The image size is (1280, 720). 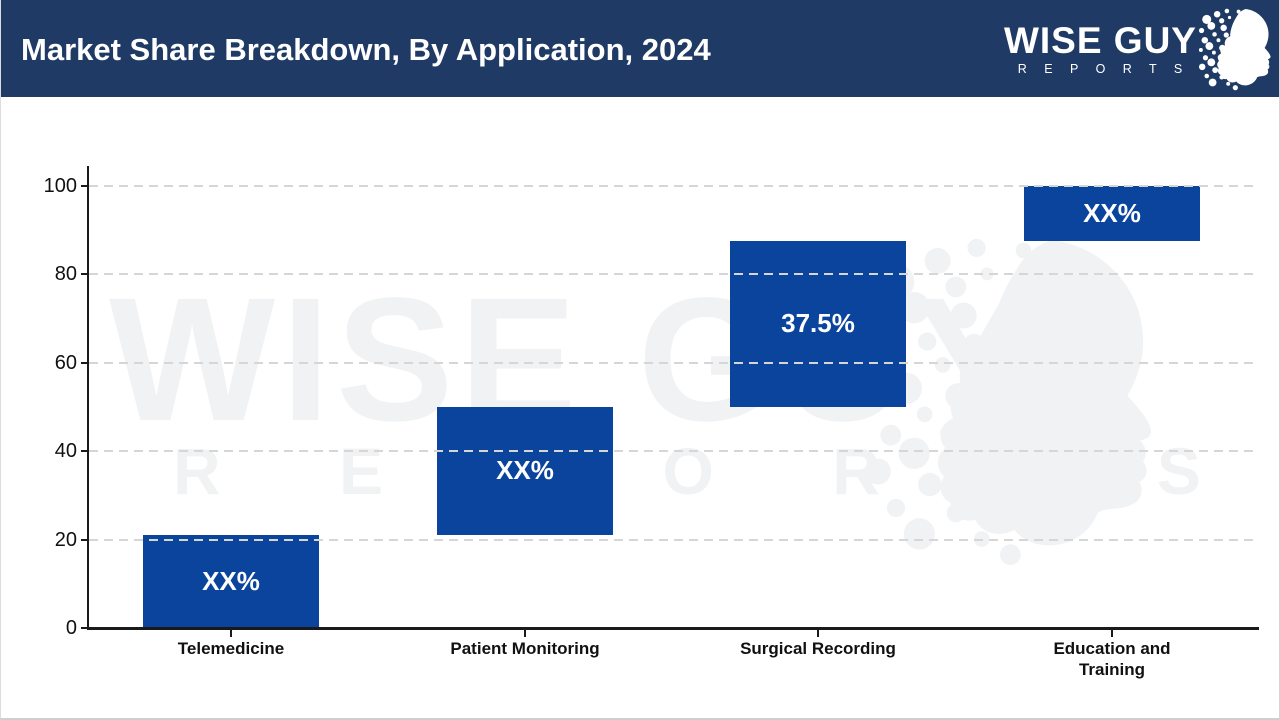 I want to click on bar-surgical-recording: 37.5%, so click(x=818, y=323).